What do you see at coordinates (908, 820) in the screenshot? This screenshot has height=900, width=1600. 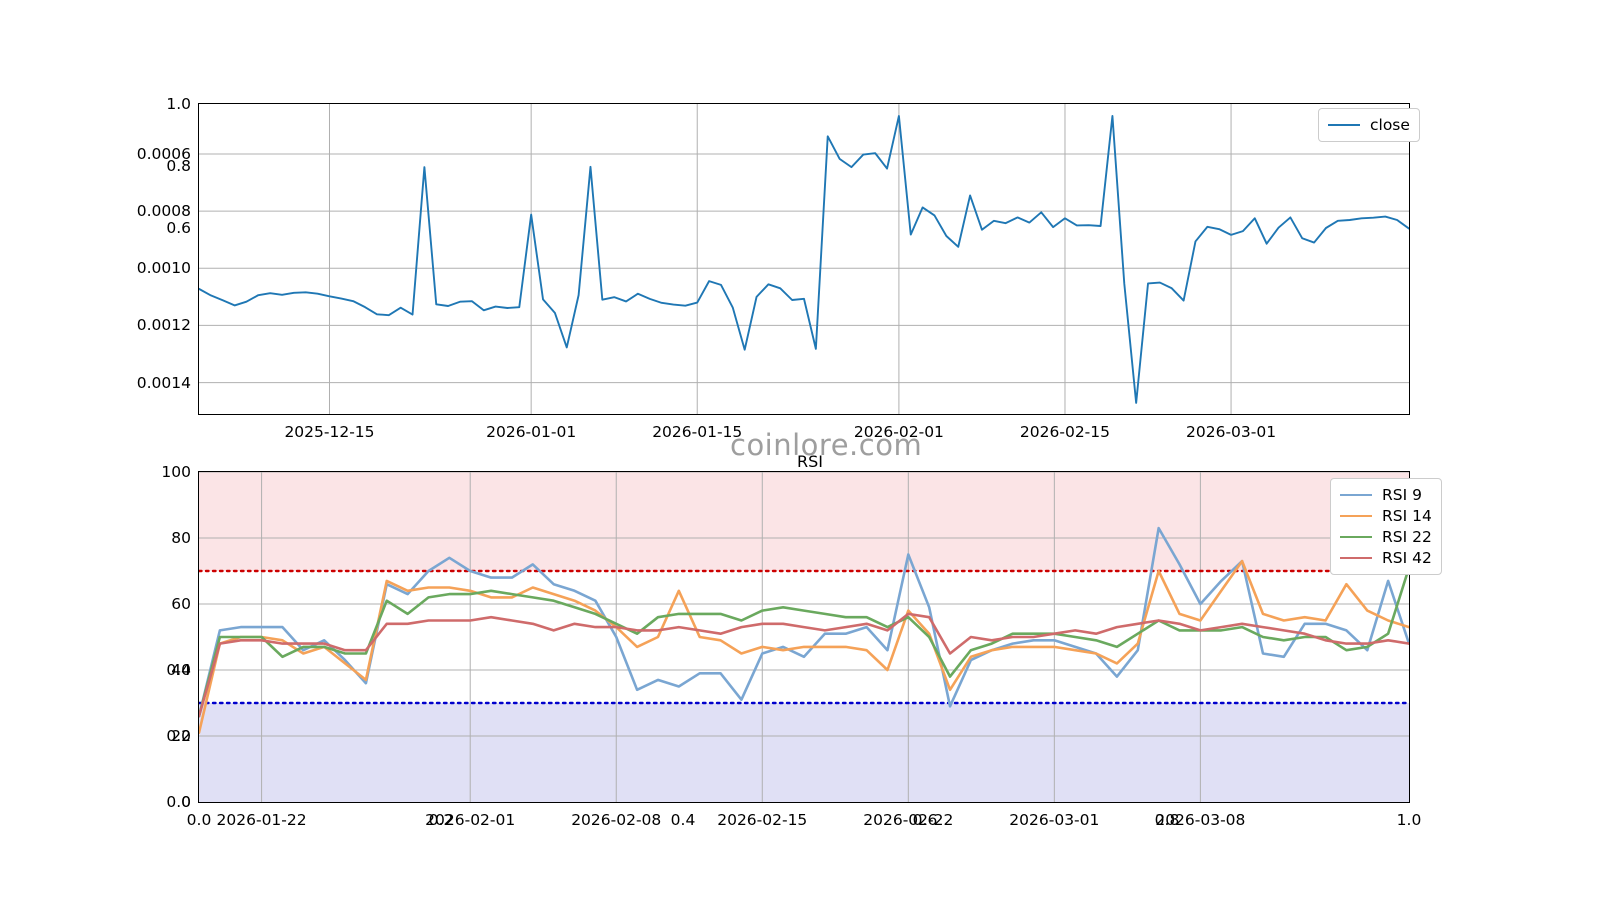 I see `axis-tick-label: 2026-02-22` at bounding box center [908, 820].